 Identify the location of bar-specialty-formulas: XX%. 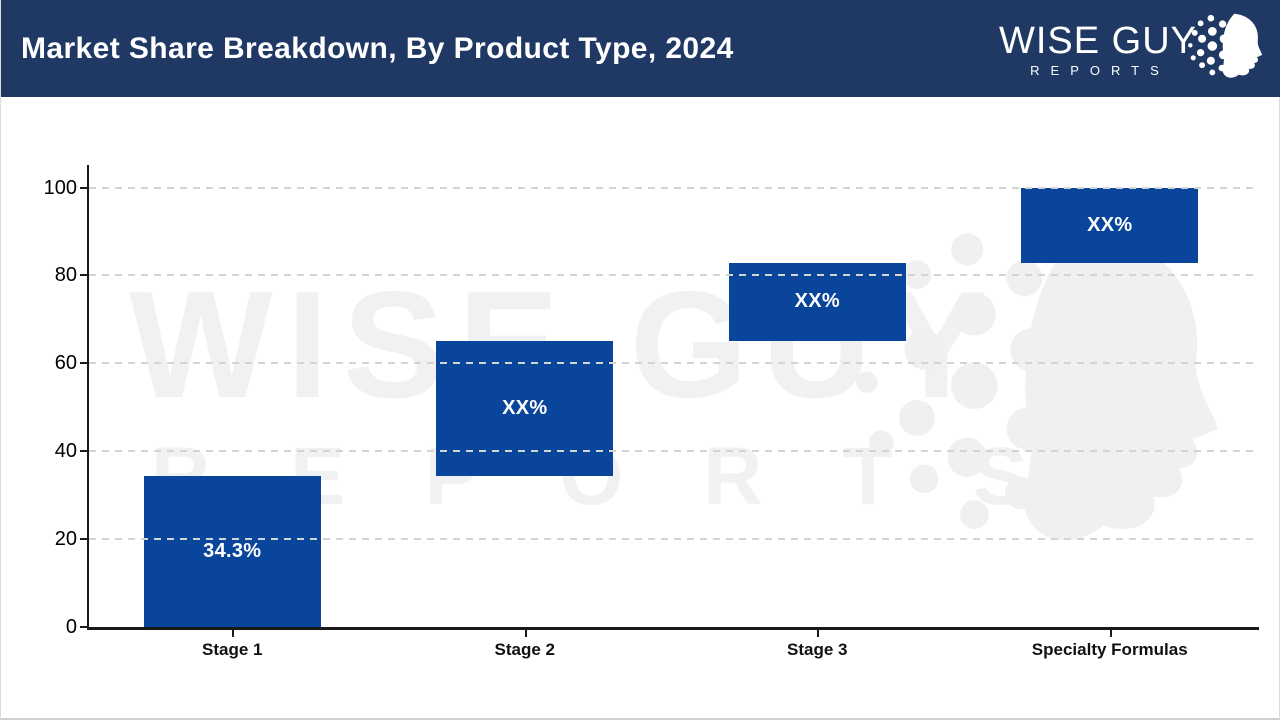
(1110, 225).